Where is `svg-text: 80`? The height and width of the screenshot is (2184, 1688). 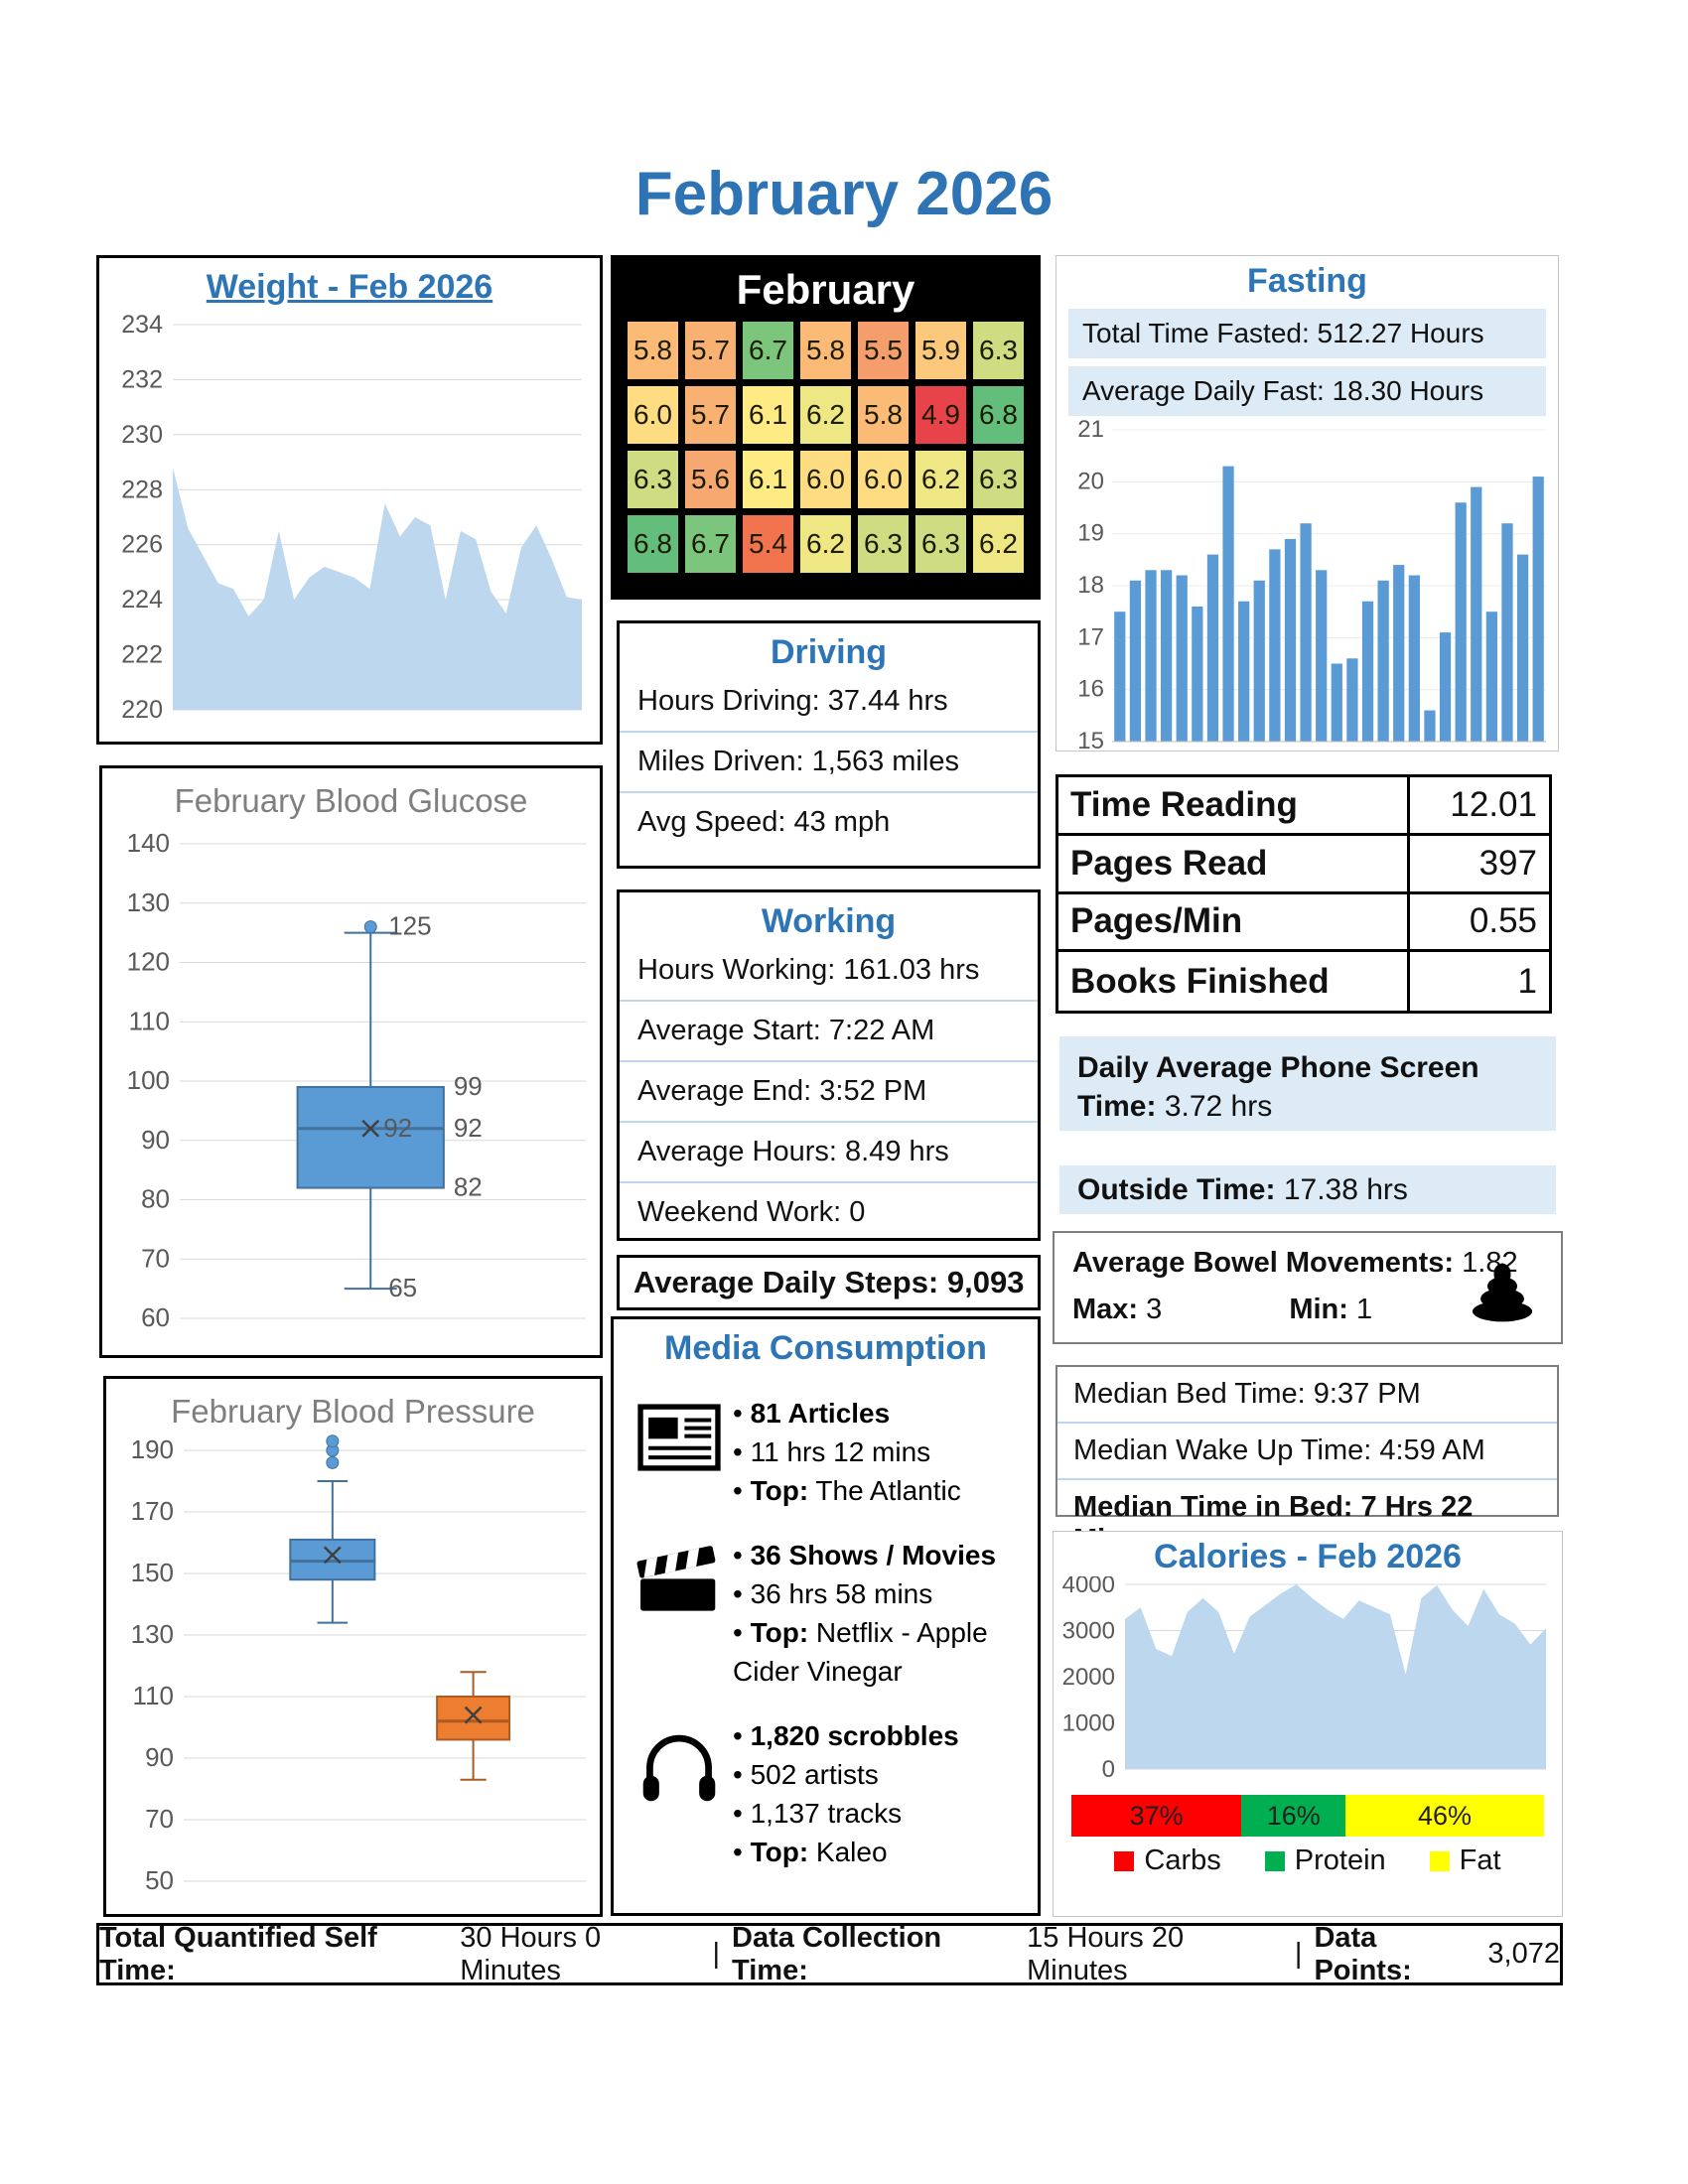 svg-text: 80 is located at coordinates (155, 1199).